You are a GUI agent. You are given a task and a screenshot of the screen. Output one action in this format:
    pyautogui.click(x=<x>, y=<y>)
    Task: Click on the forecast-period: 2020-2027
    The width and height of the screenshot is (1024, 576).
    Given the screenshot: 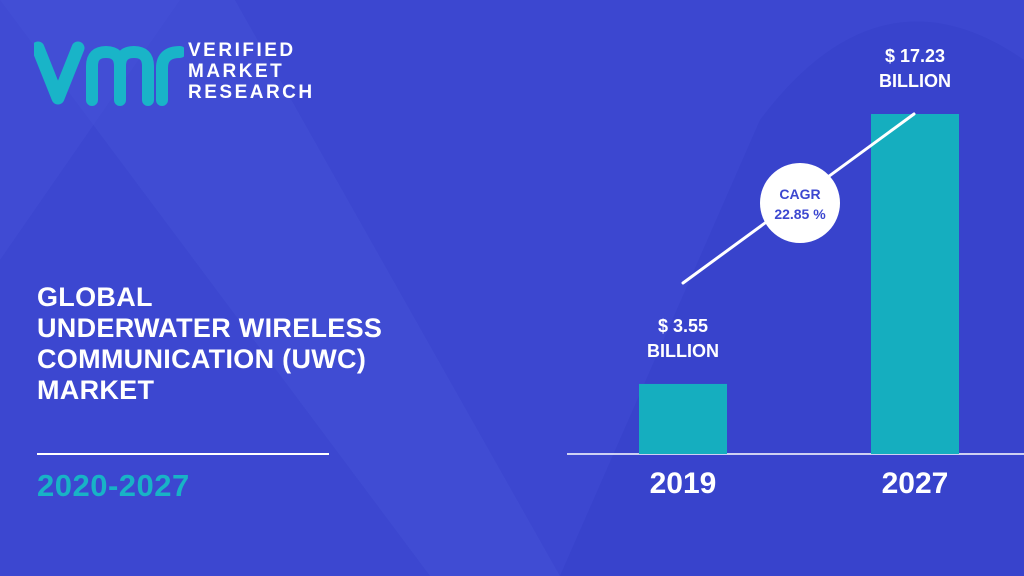 What is the action you would take?
    pyautogui.click(x=113, y=485)
    